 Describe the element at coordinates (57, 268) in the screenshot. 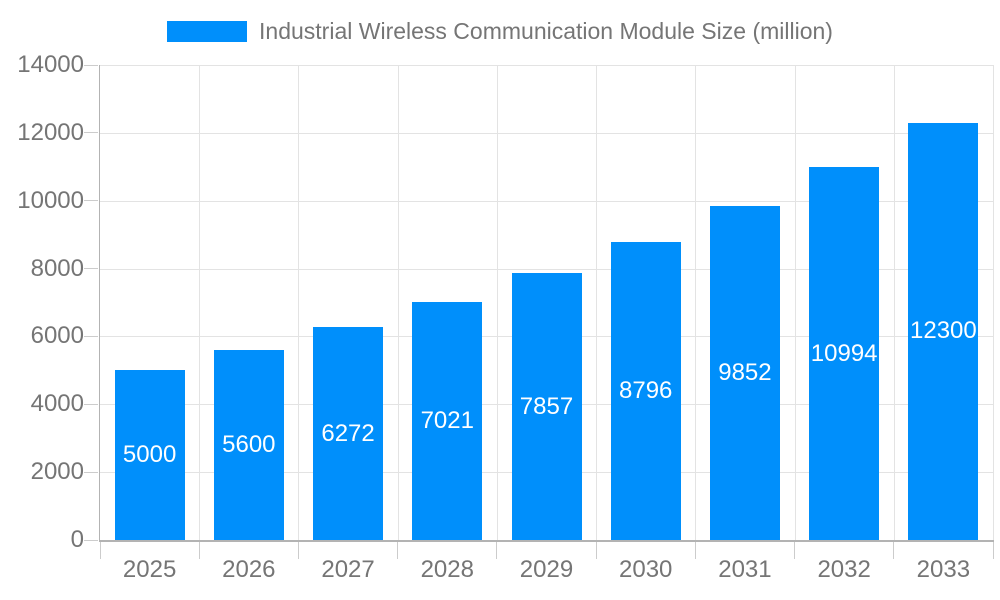

I see `y-tick-label: 8000` at that location.